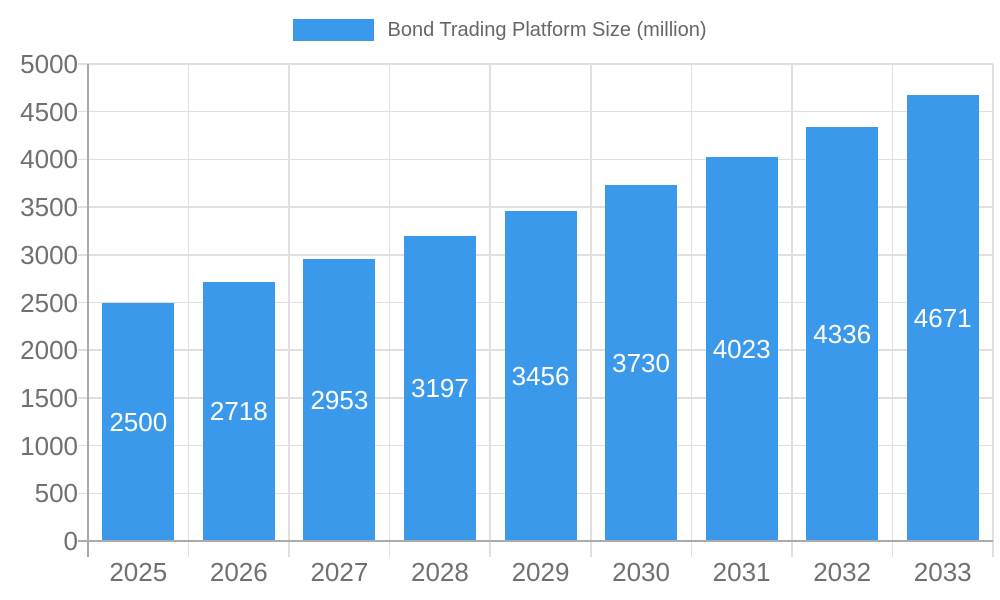 This screenshot has width=1000, height=600. I want to click on bar-2026: 2718, so click(238, 411).